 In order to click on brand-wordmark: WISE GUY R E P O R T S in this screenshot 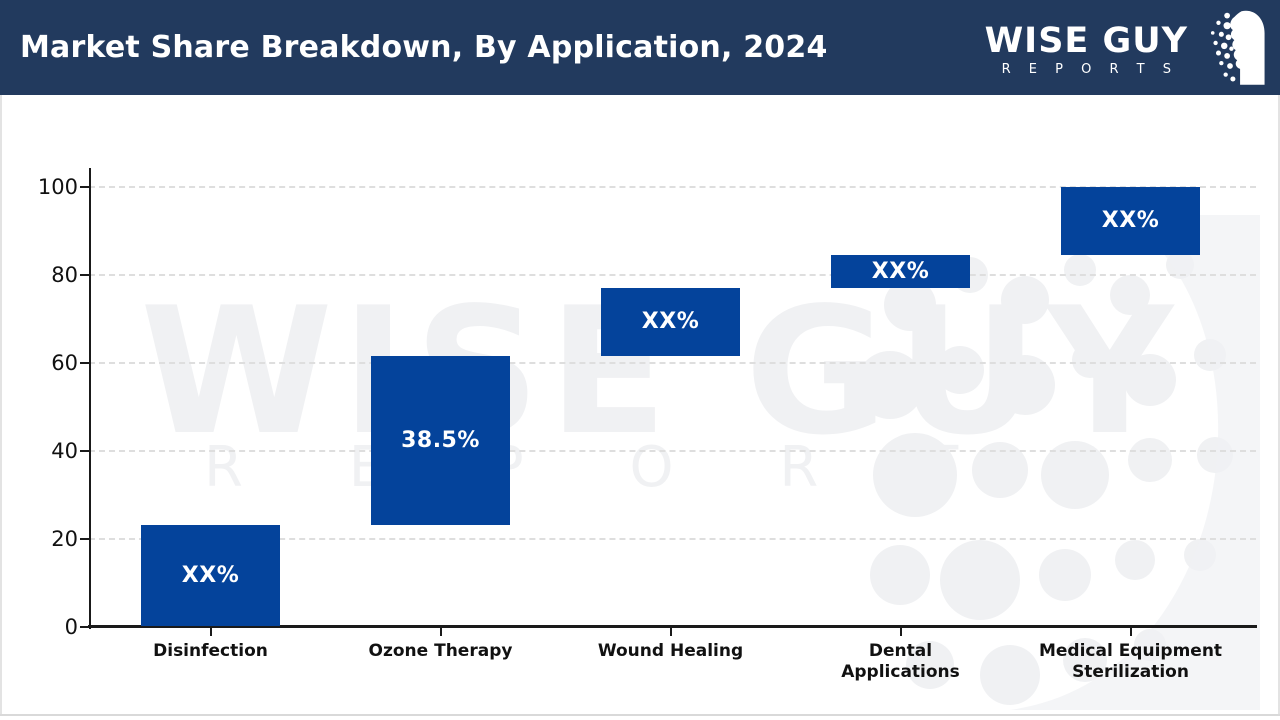, I will do `click(1086, 48)`.